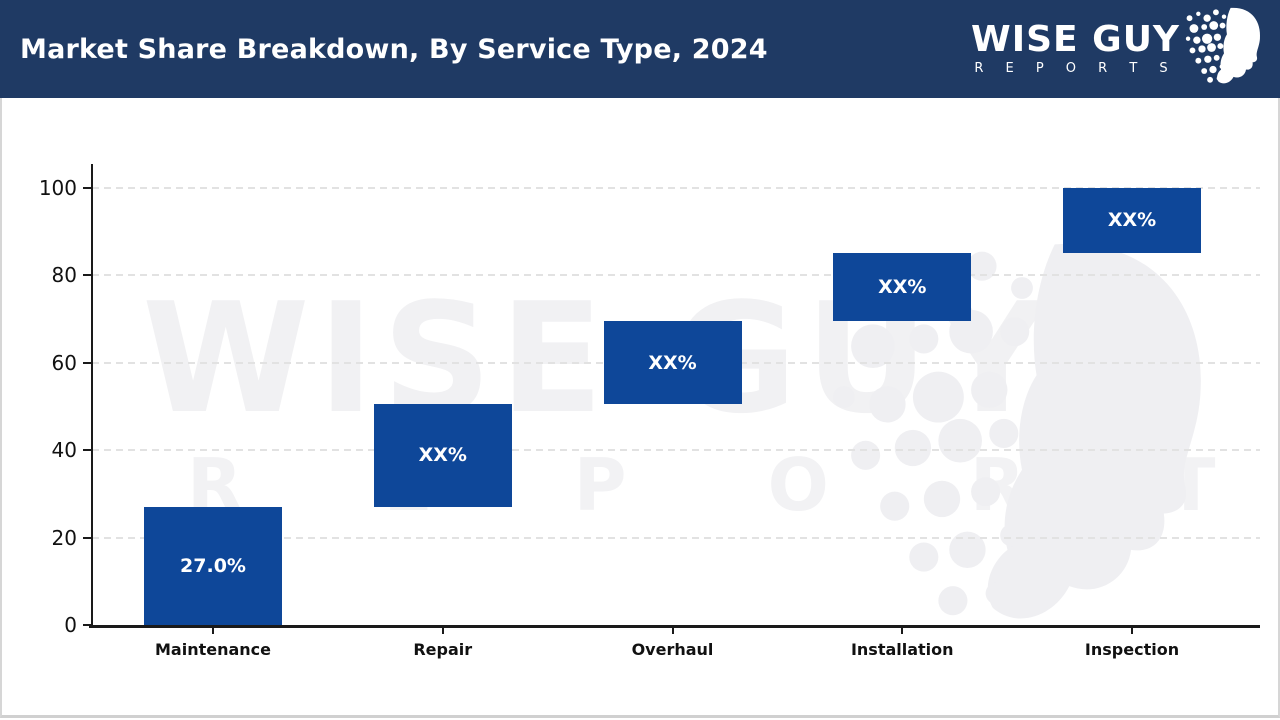  What do you see at coordinates (1075, 68) in the screenshot?
I see `brand-subname: R E P O R T S` at bounding box center [1075, 68].